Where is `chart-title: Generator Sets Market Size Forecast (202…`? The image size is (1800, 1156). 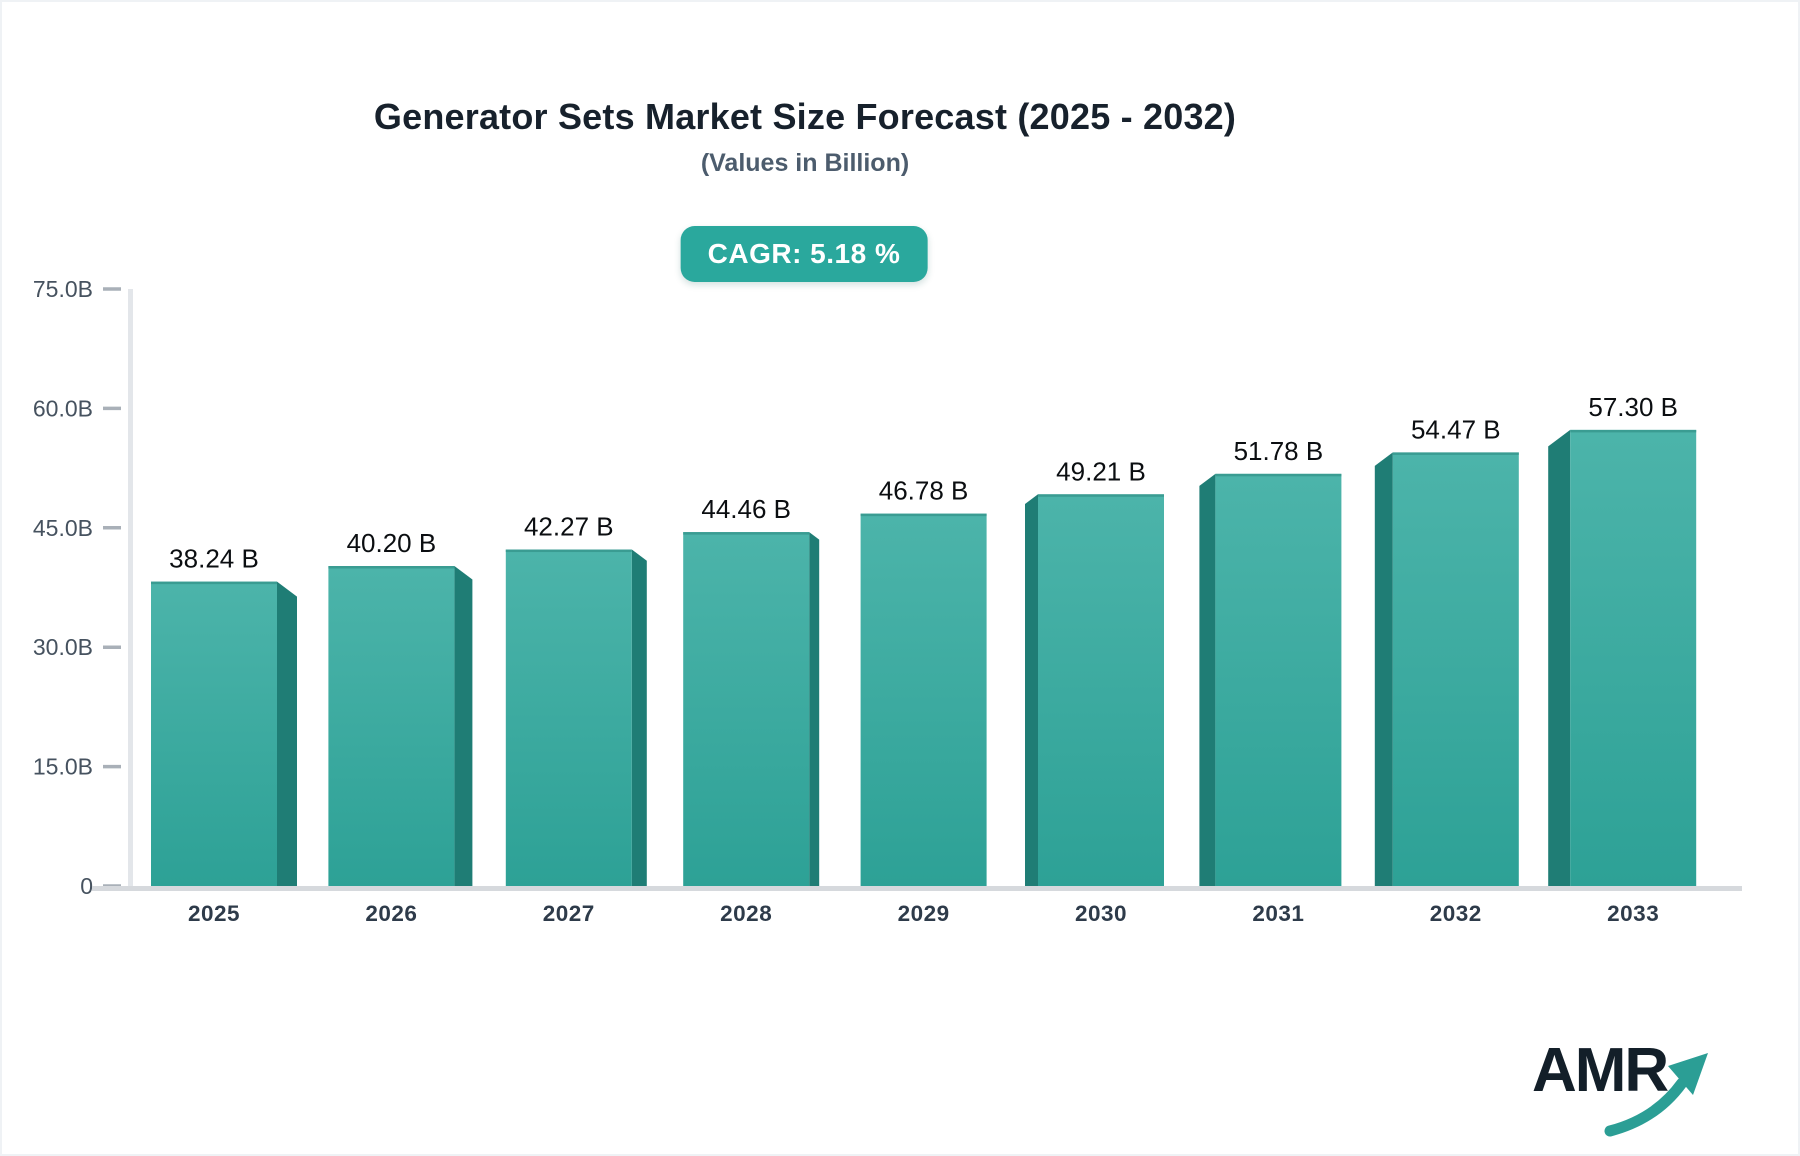 chart-title: Generator Sets Market Size Forecast (202… is located at coordinates (805, 116).